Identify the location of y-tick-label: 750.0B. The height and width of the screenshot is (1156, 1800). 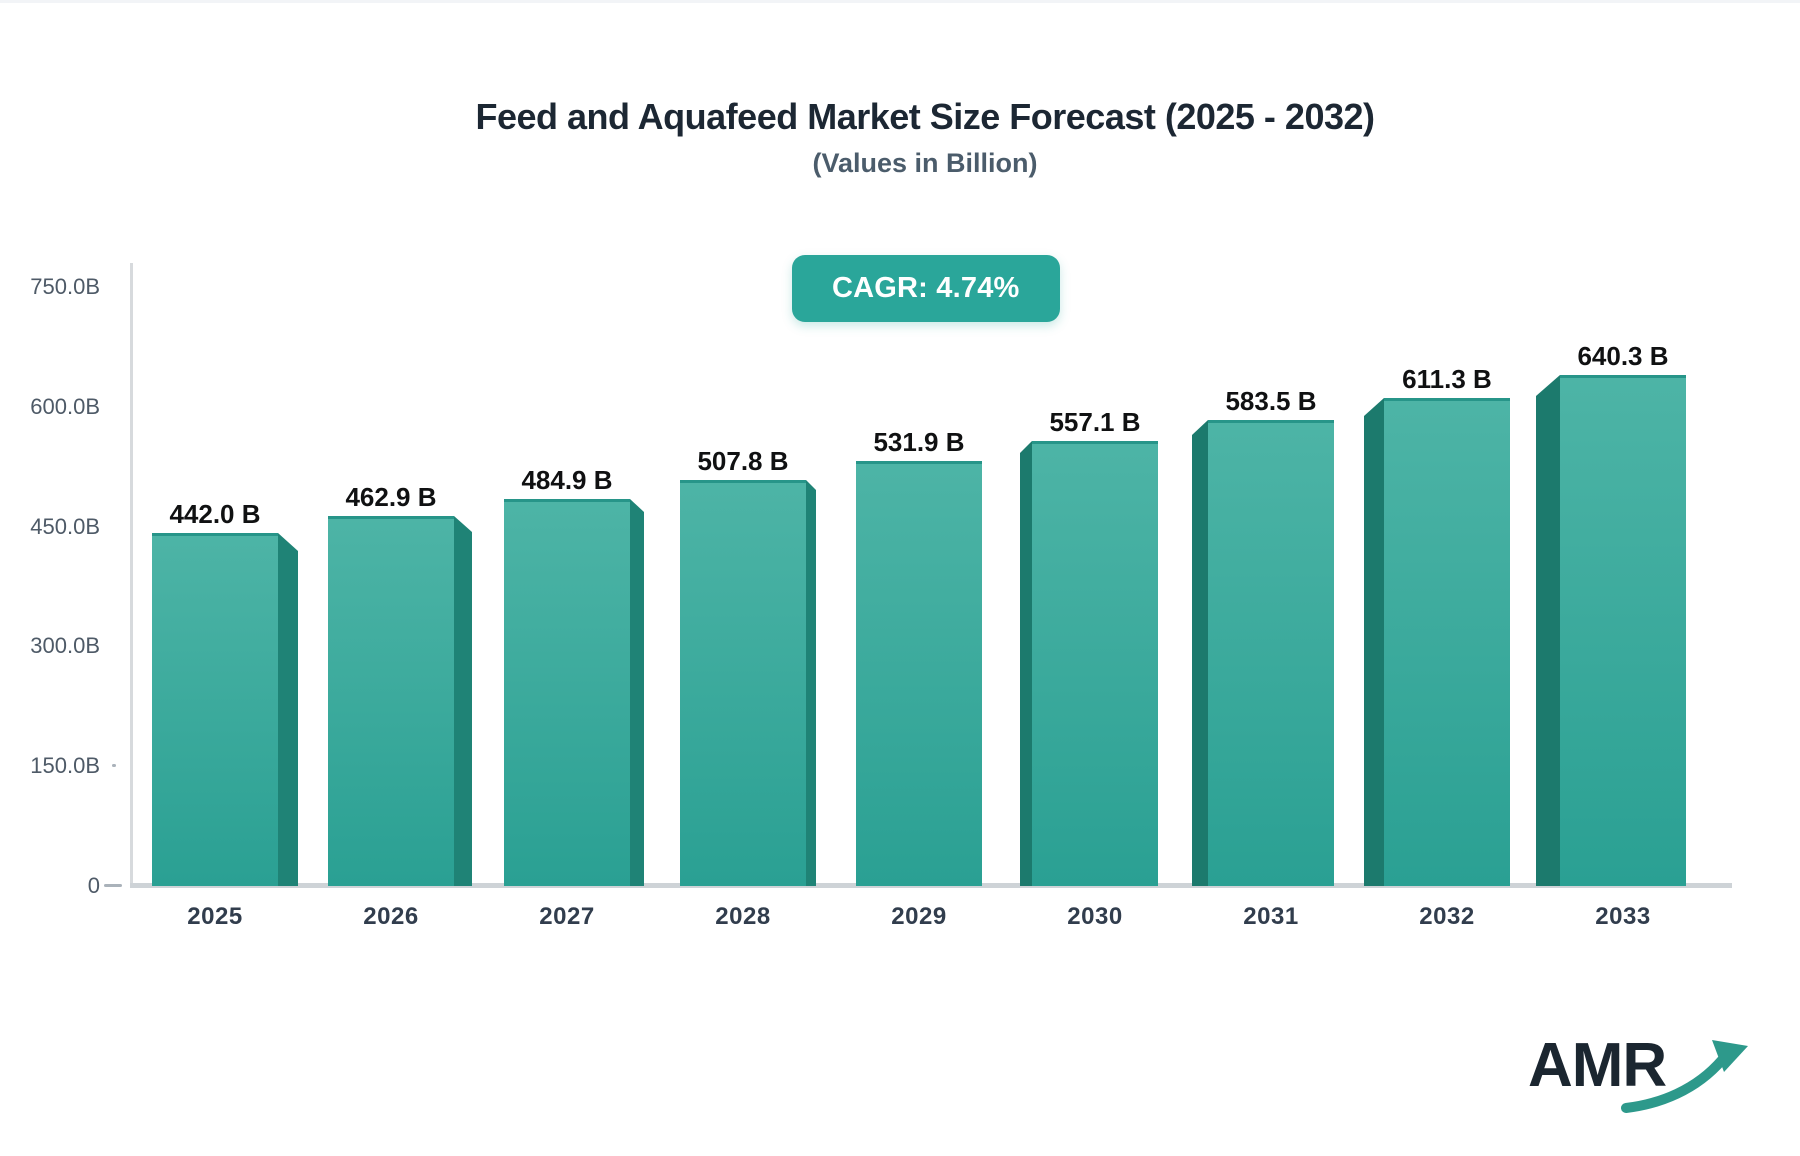
(65, 286).